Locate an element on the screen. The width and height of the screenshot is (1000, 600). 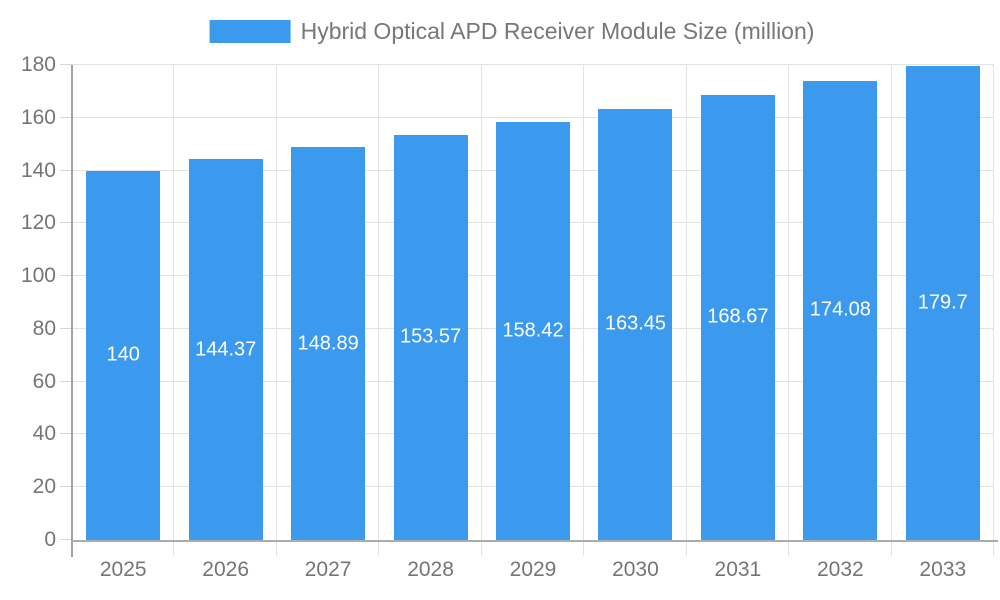
bar-value-label-2029: 158.42 is located at coordinates (533, 330).